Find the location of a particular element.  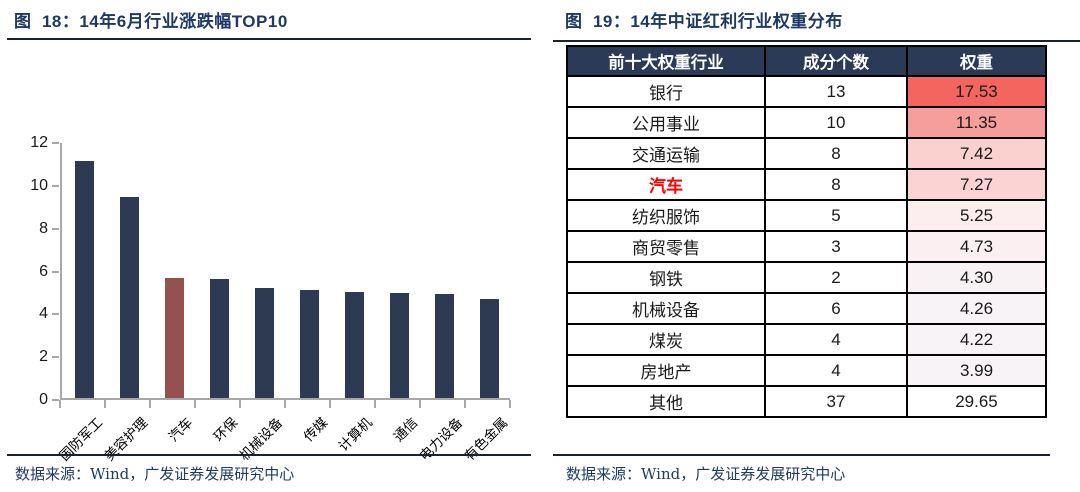

industry-cell: 交通运输 is located at coordinates (666, 153).